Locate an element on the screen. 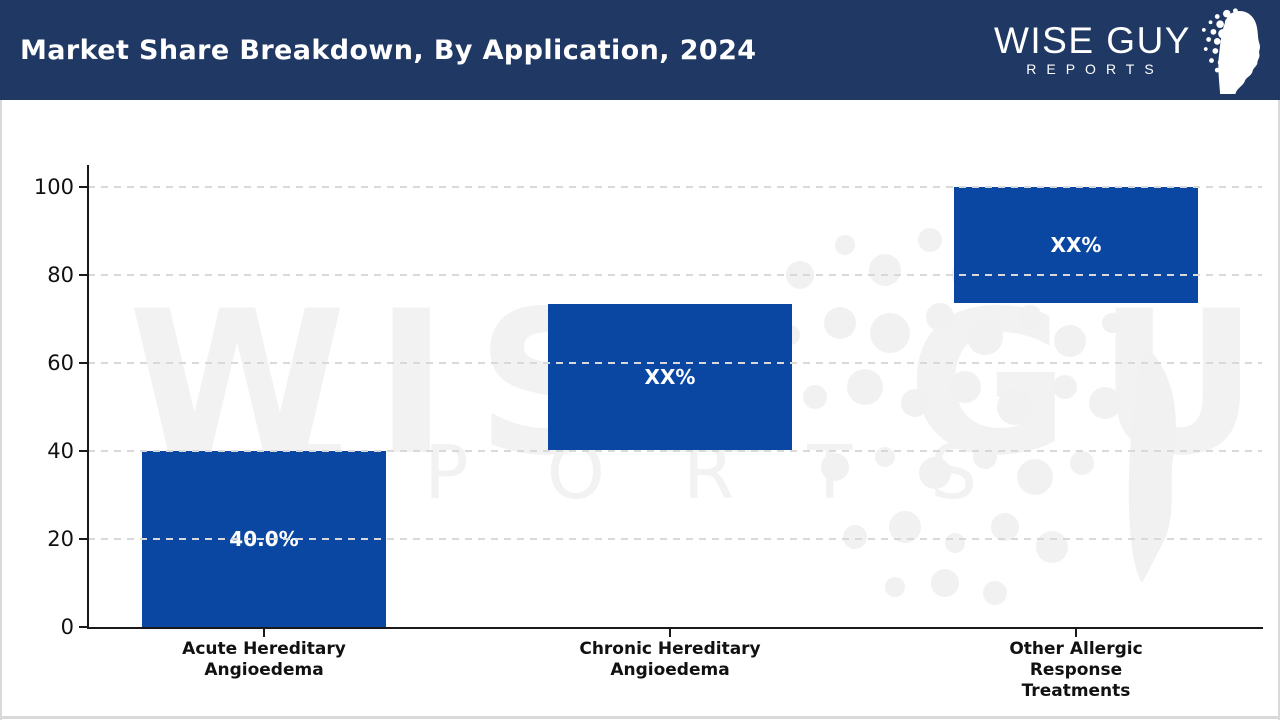  category-label-acute-hereditary-angioedema: Acute Hereditary Angioedema is located at coordinates (264, 660).